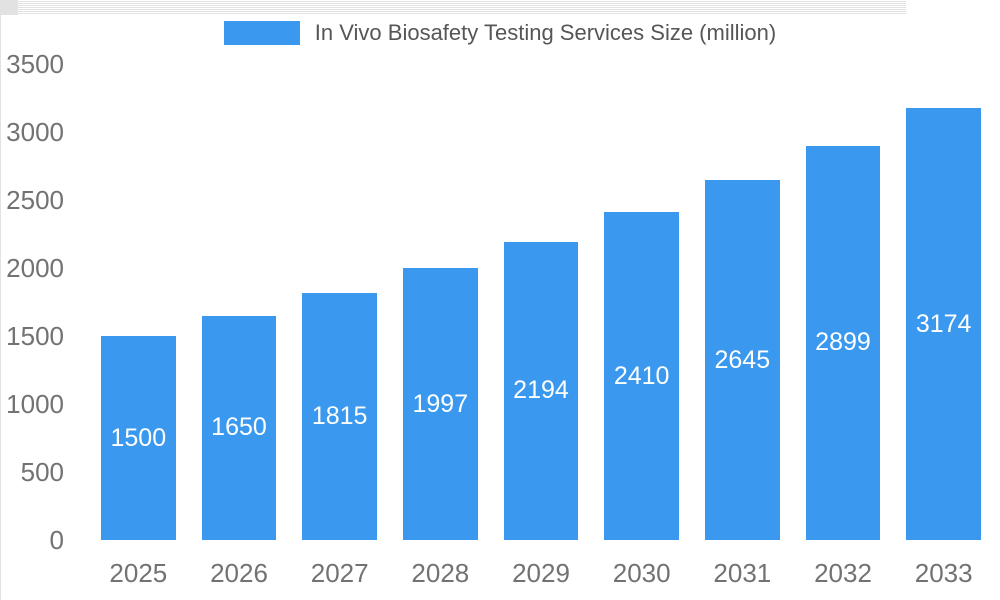 The height and width of the screenshot is (600, 1000). What do you see at coordinates (35, 336) in the screenshot?
I see `y-tick-label: 1500` at bounding box center [35, 336].